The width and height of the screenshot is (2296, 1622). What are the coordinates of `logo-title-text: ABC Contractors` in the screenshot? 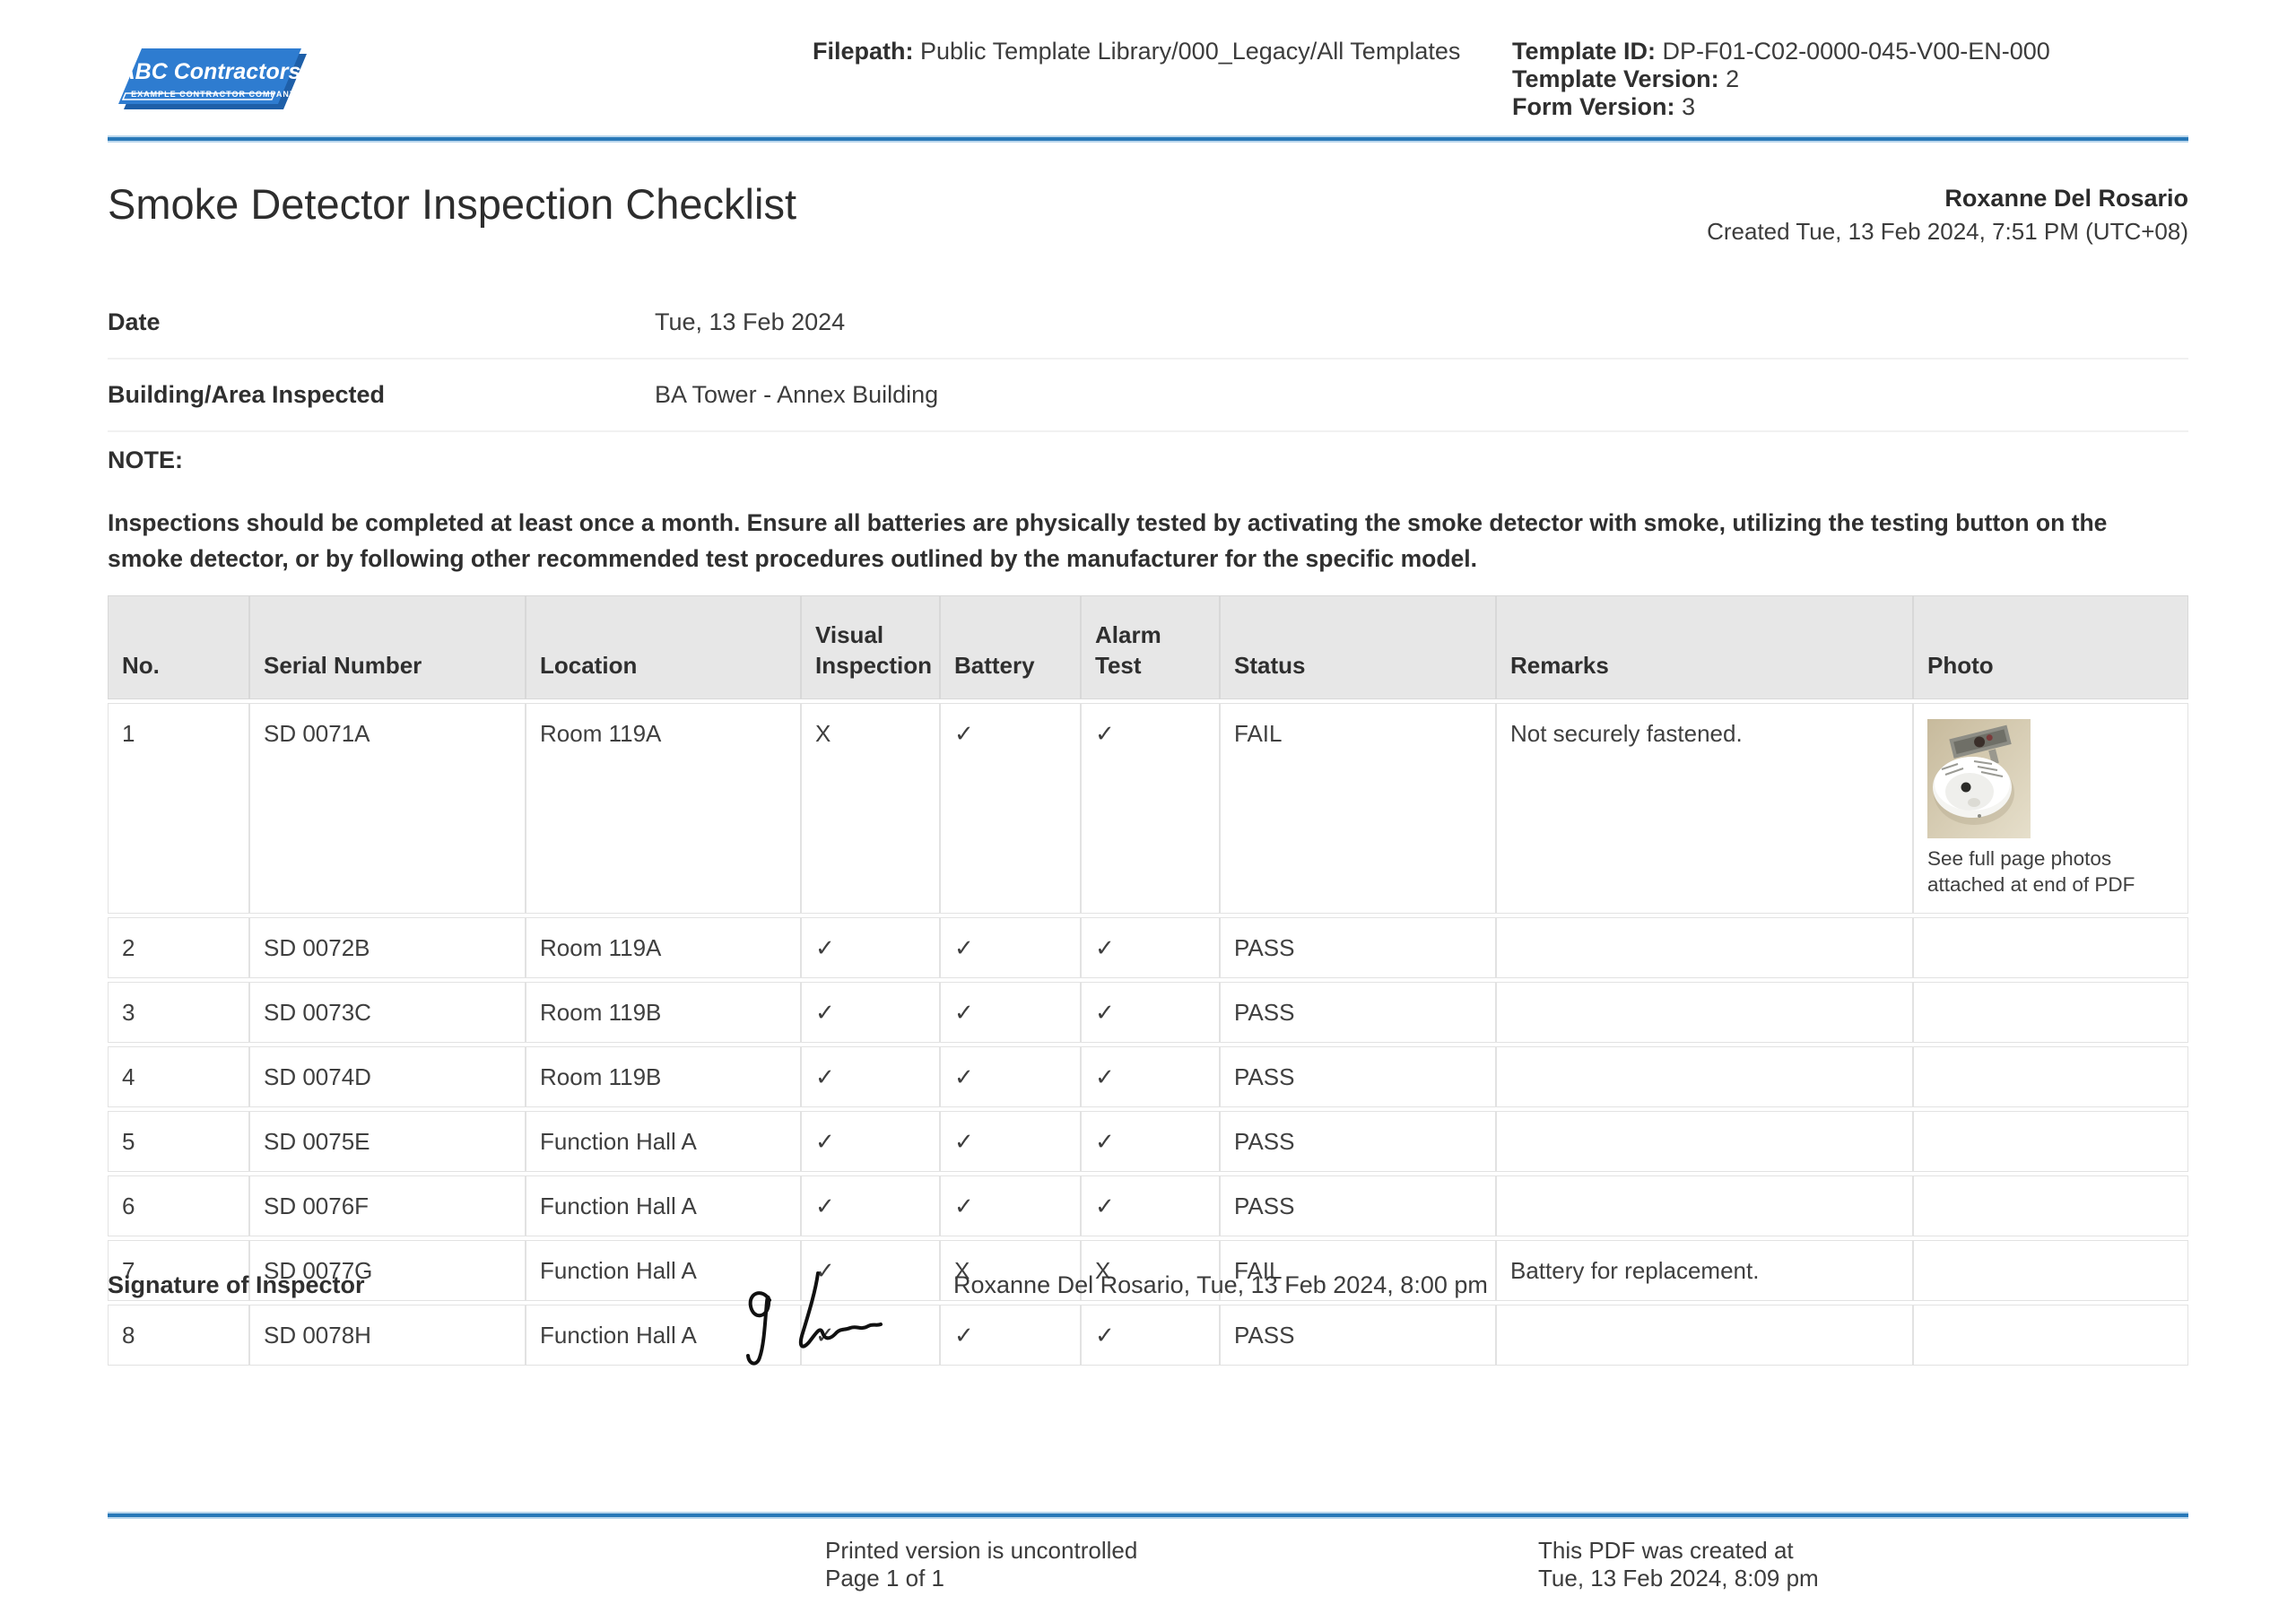 It's located at (209, 71).